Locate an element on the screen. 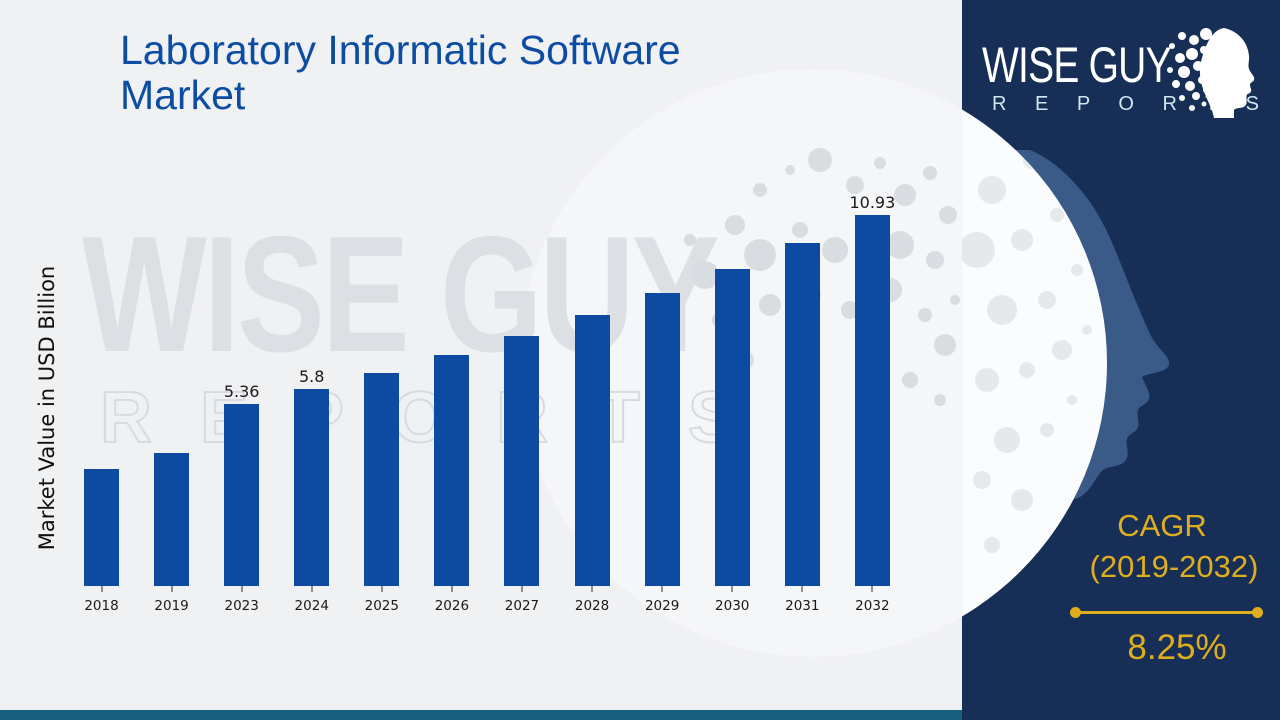 The height and width of the screenshot is (720, 1280). x-tick-label-2027: 2027 is located at coordinates (522, 606).